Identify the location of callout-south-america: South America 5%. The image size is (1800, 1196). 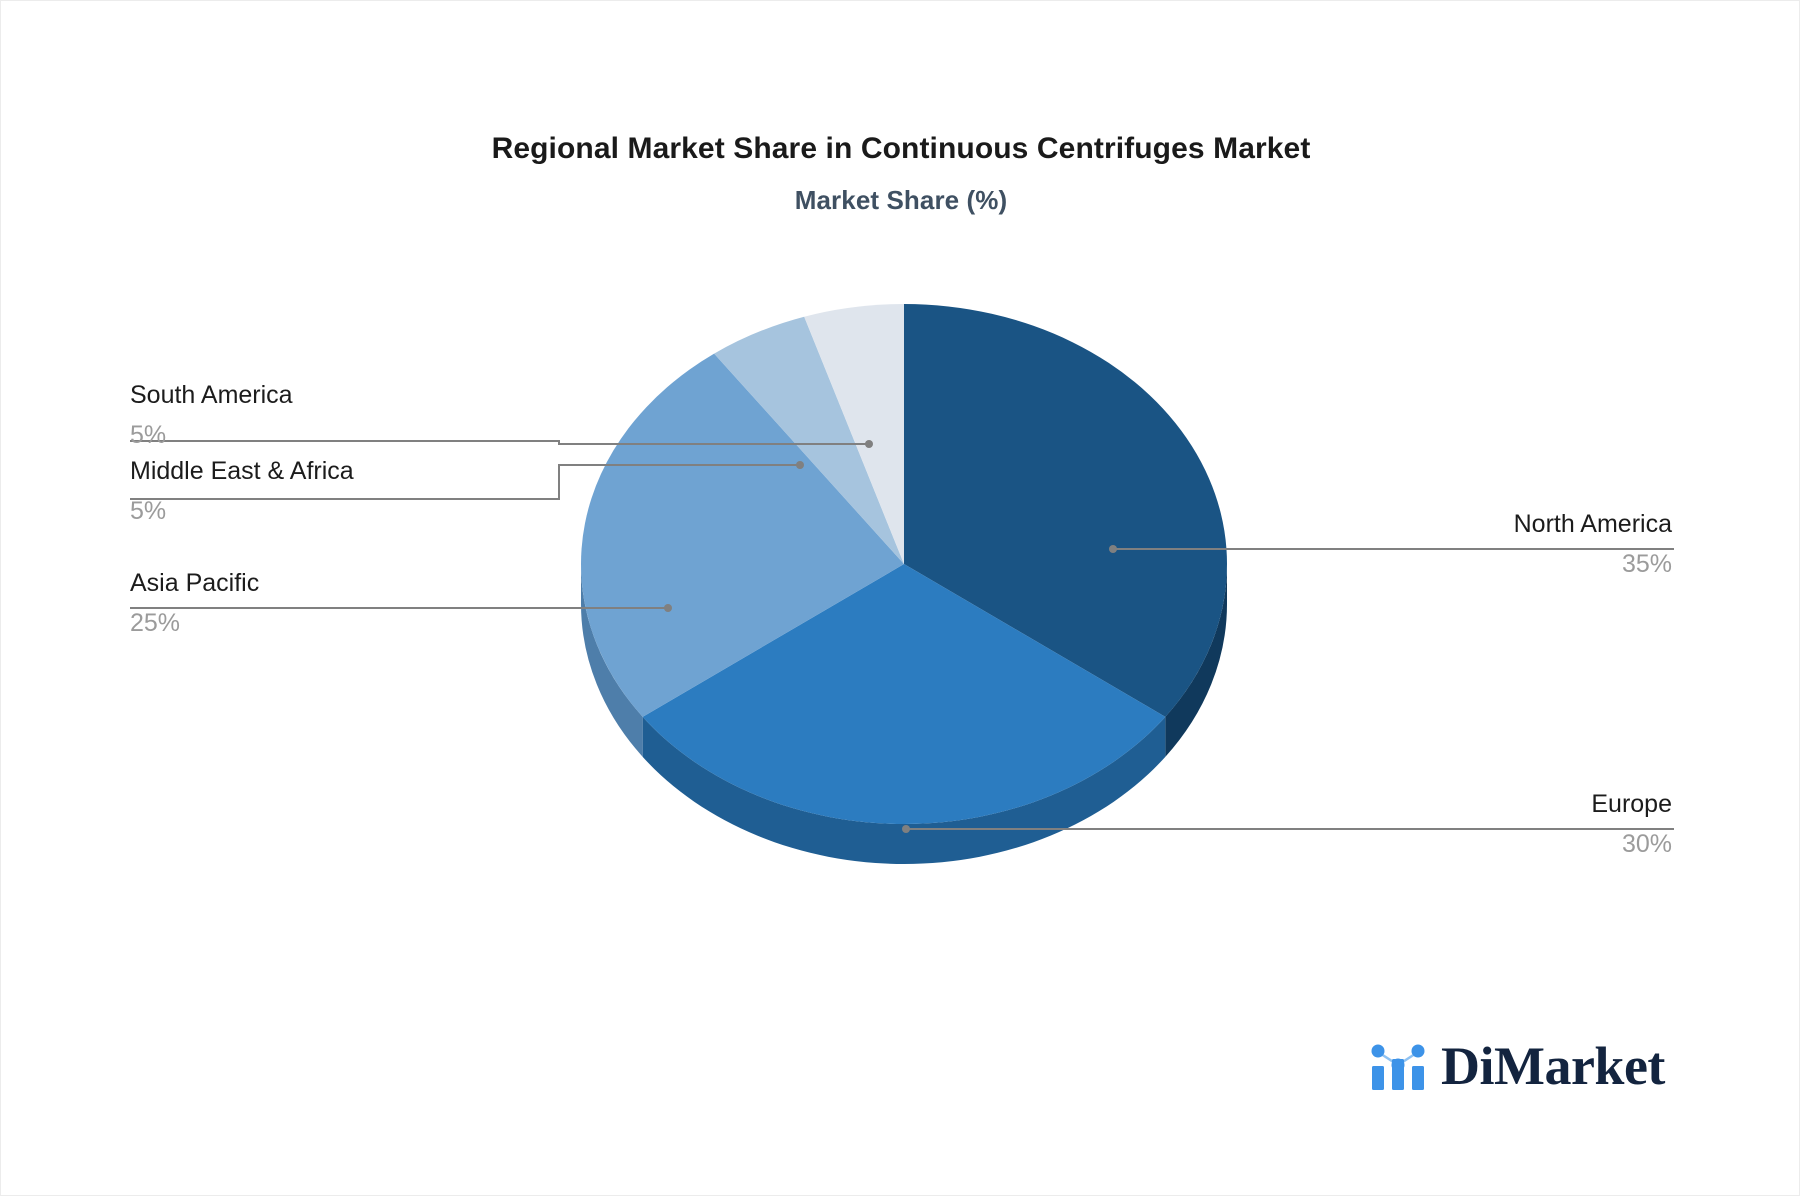
(211, 415).